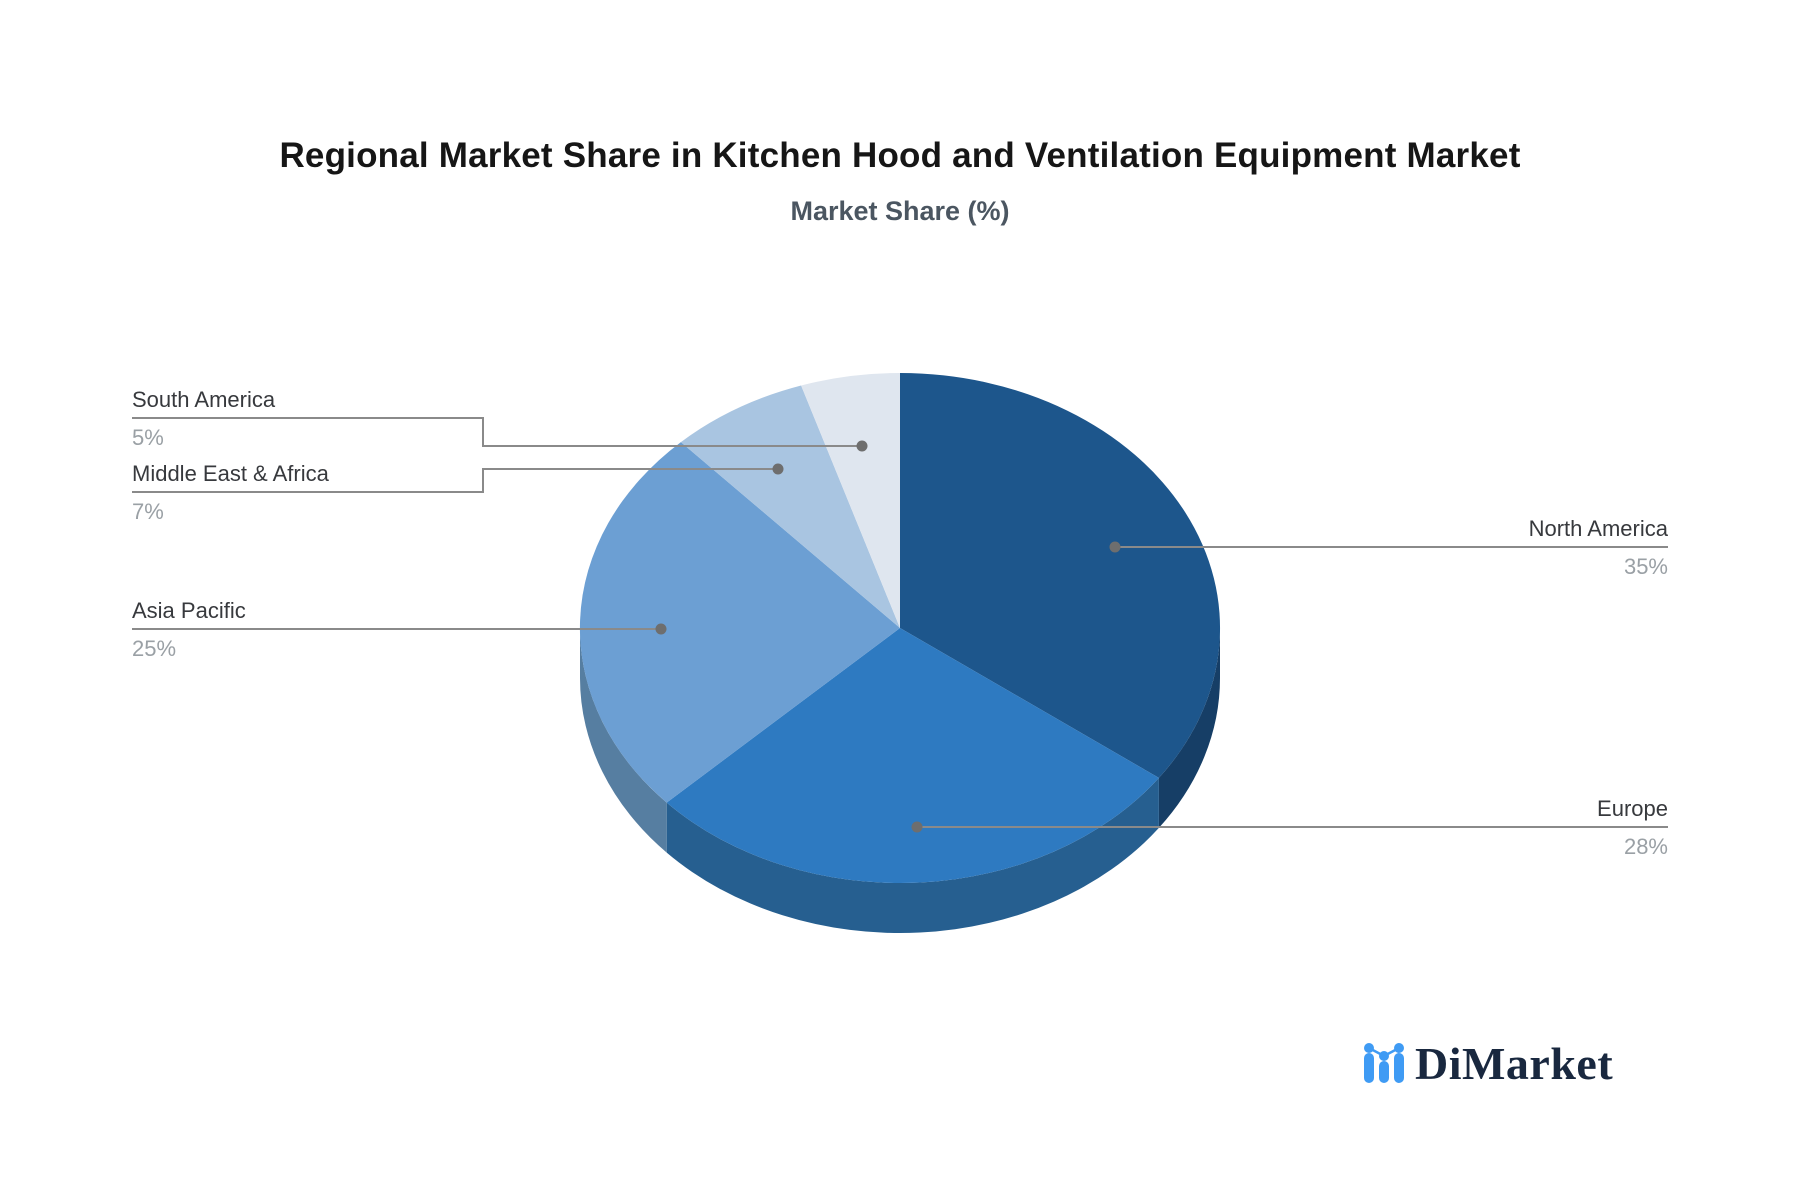 This screenshot has width=1800, height=1196. What do you see at coordinates (154, 648) in the screenshot?
I see `slice-value-asia-pacific: 25%` at bounding box center [154, 648].